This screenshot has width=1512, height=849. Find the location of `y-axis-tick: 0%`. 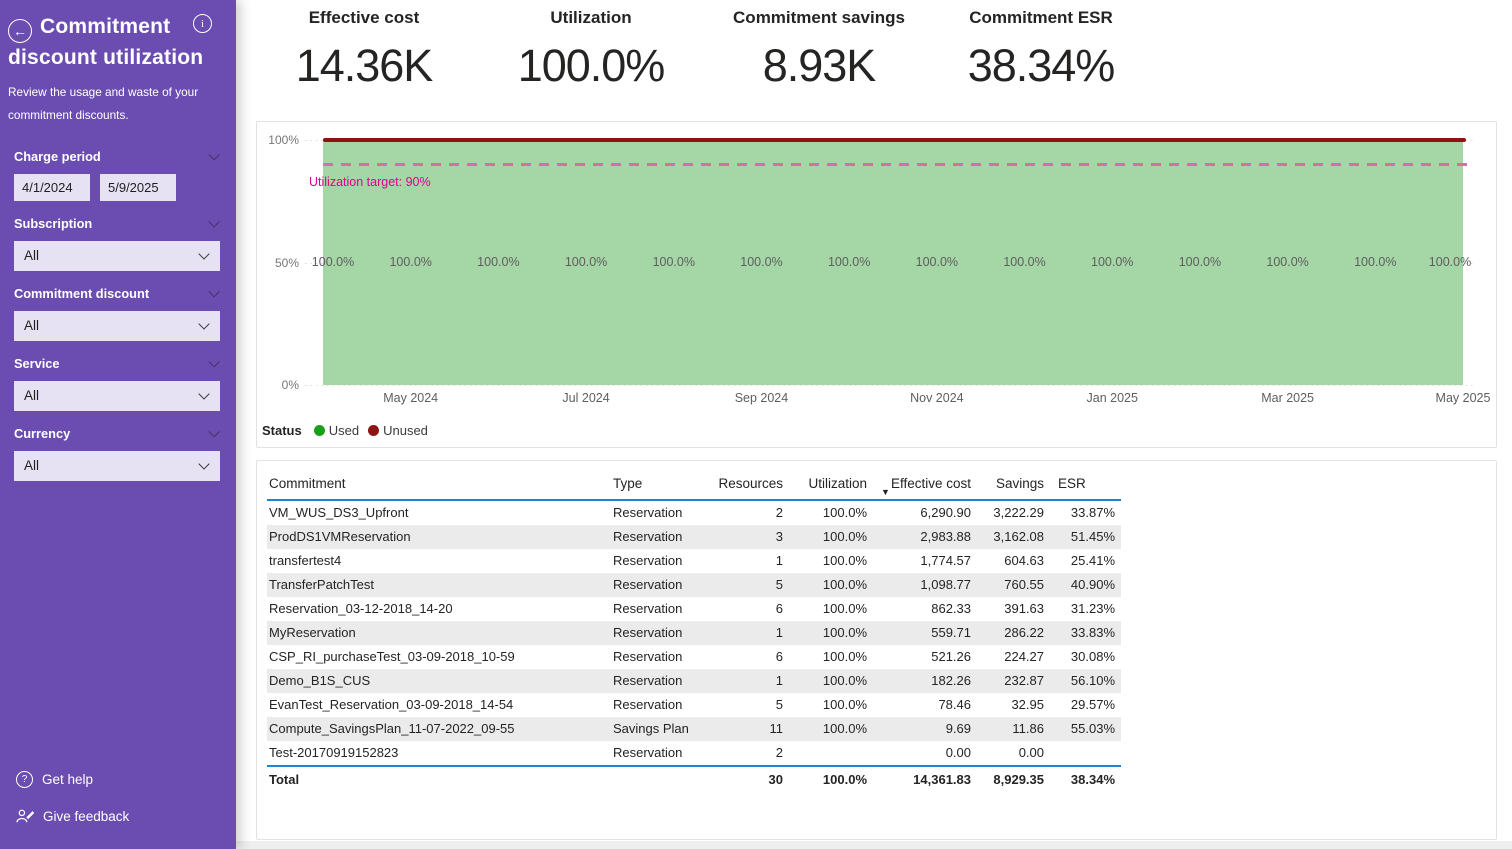

y-axis-tick: 0% is located at coordinates (290, 385).